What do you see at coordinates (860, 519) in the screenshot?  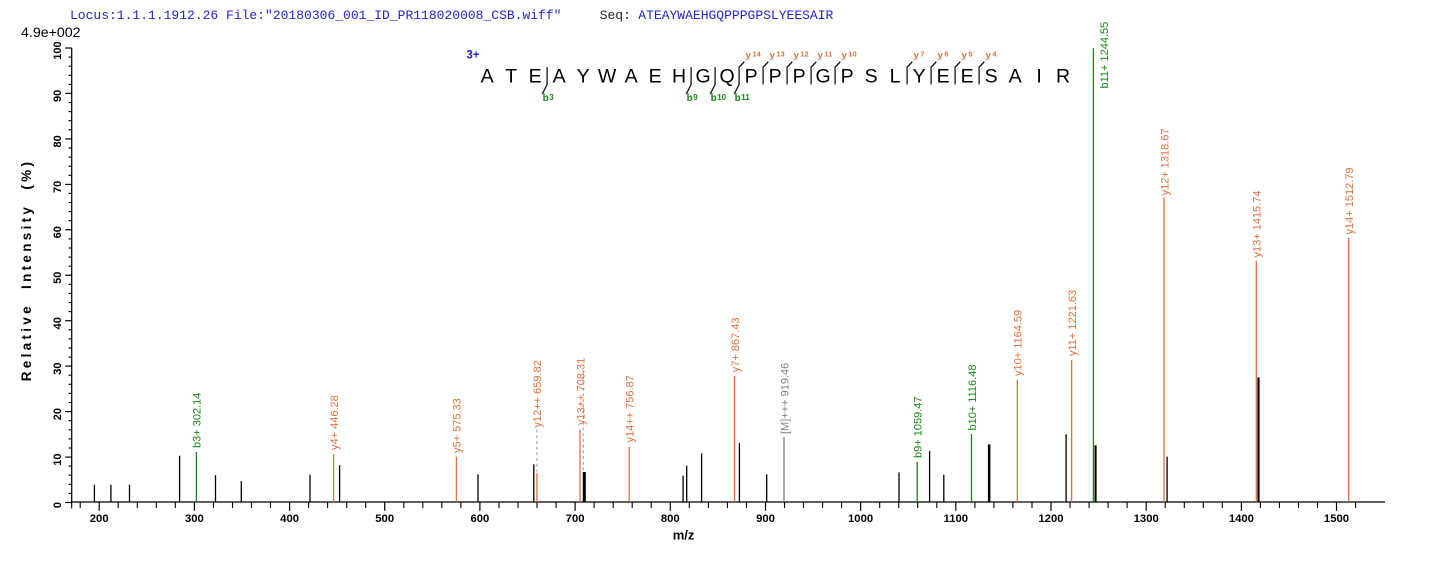 I see `svg-text: 1000` at bounding box center [860, 519].